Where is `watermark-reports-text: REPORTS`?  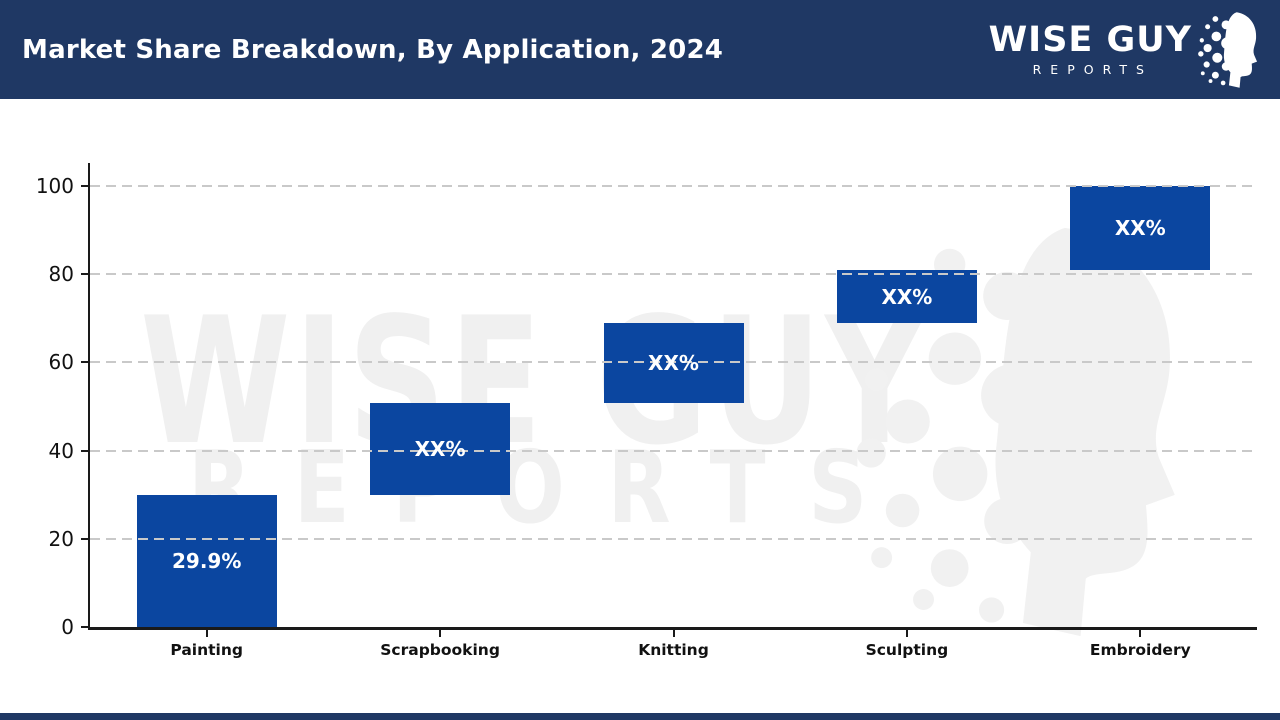
watermark-reports-text: REPORTS is located at coordinates (549, 487).